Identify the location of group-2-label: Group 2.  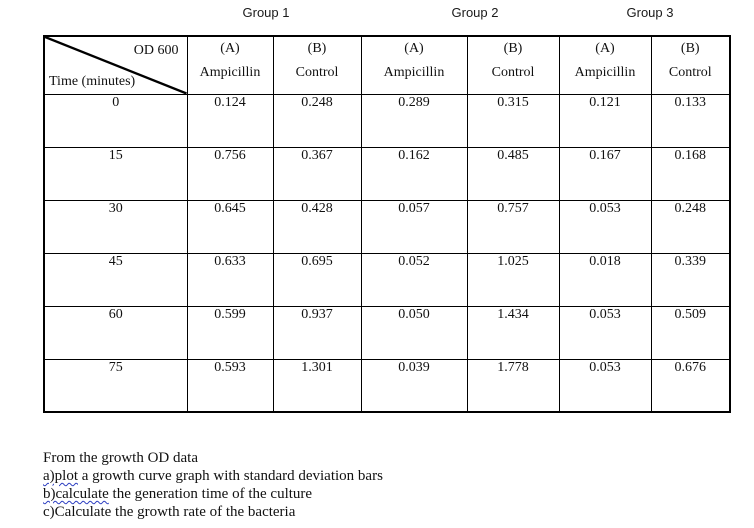
(475, 12).